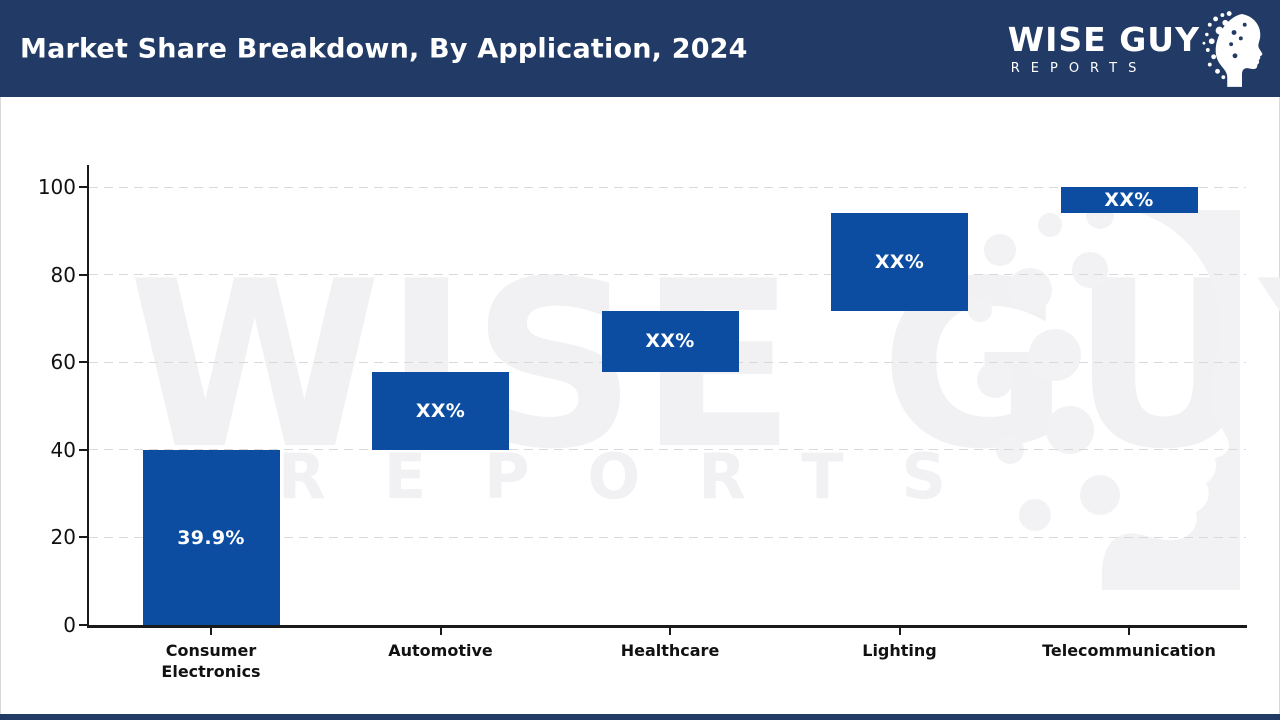 Image resolution: width=1280 pixels, height=720 pixels. Describe the element at coordinates (1232, 49) in the screenshot. I see `logo-head-icon` at that location.